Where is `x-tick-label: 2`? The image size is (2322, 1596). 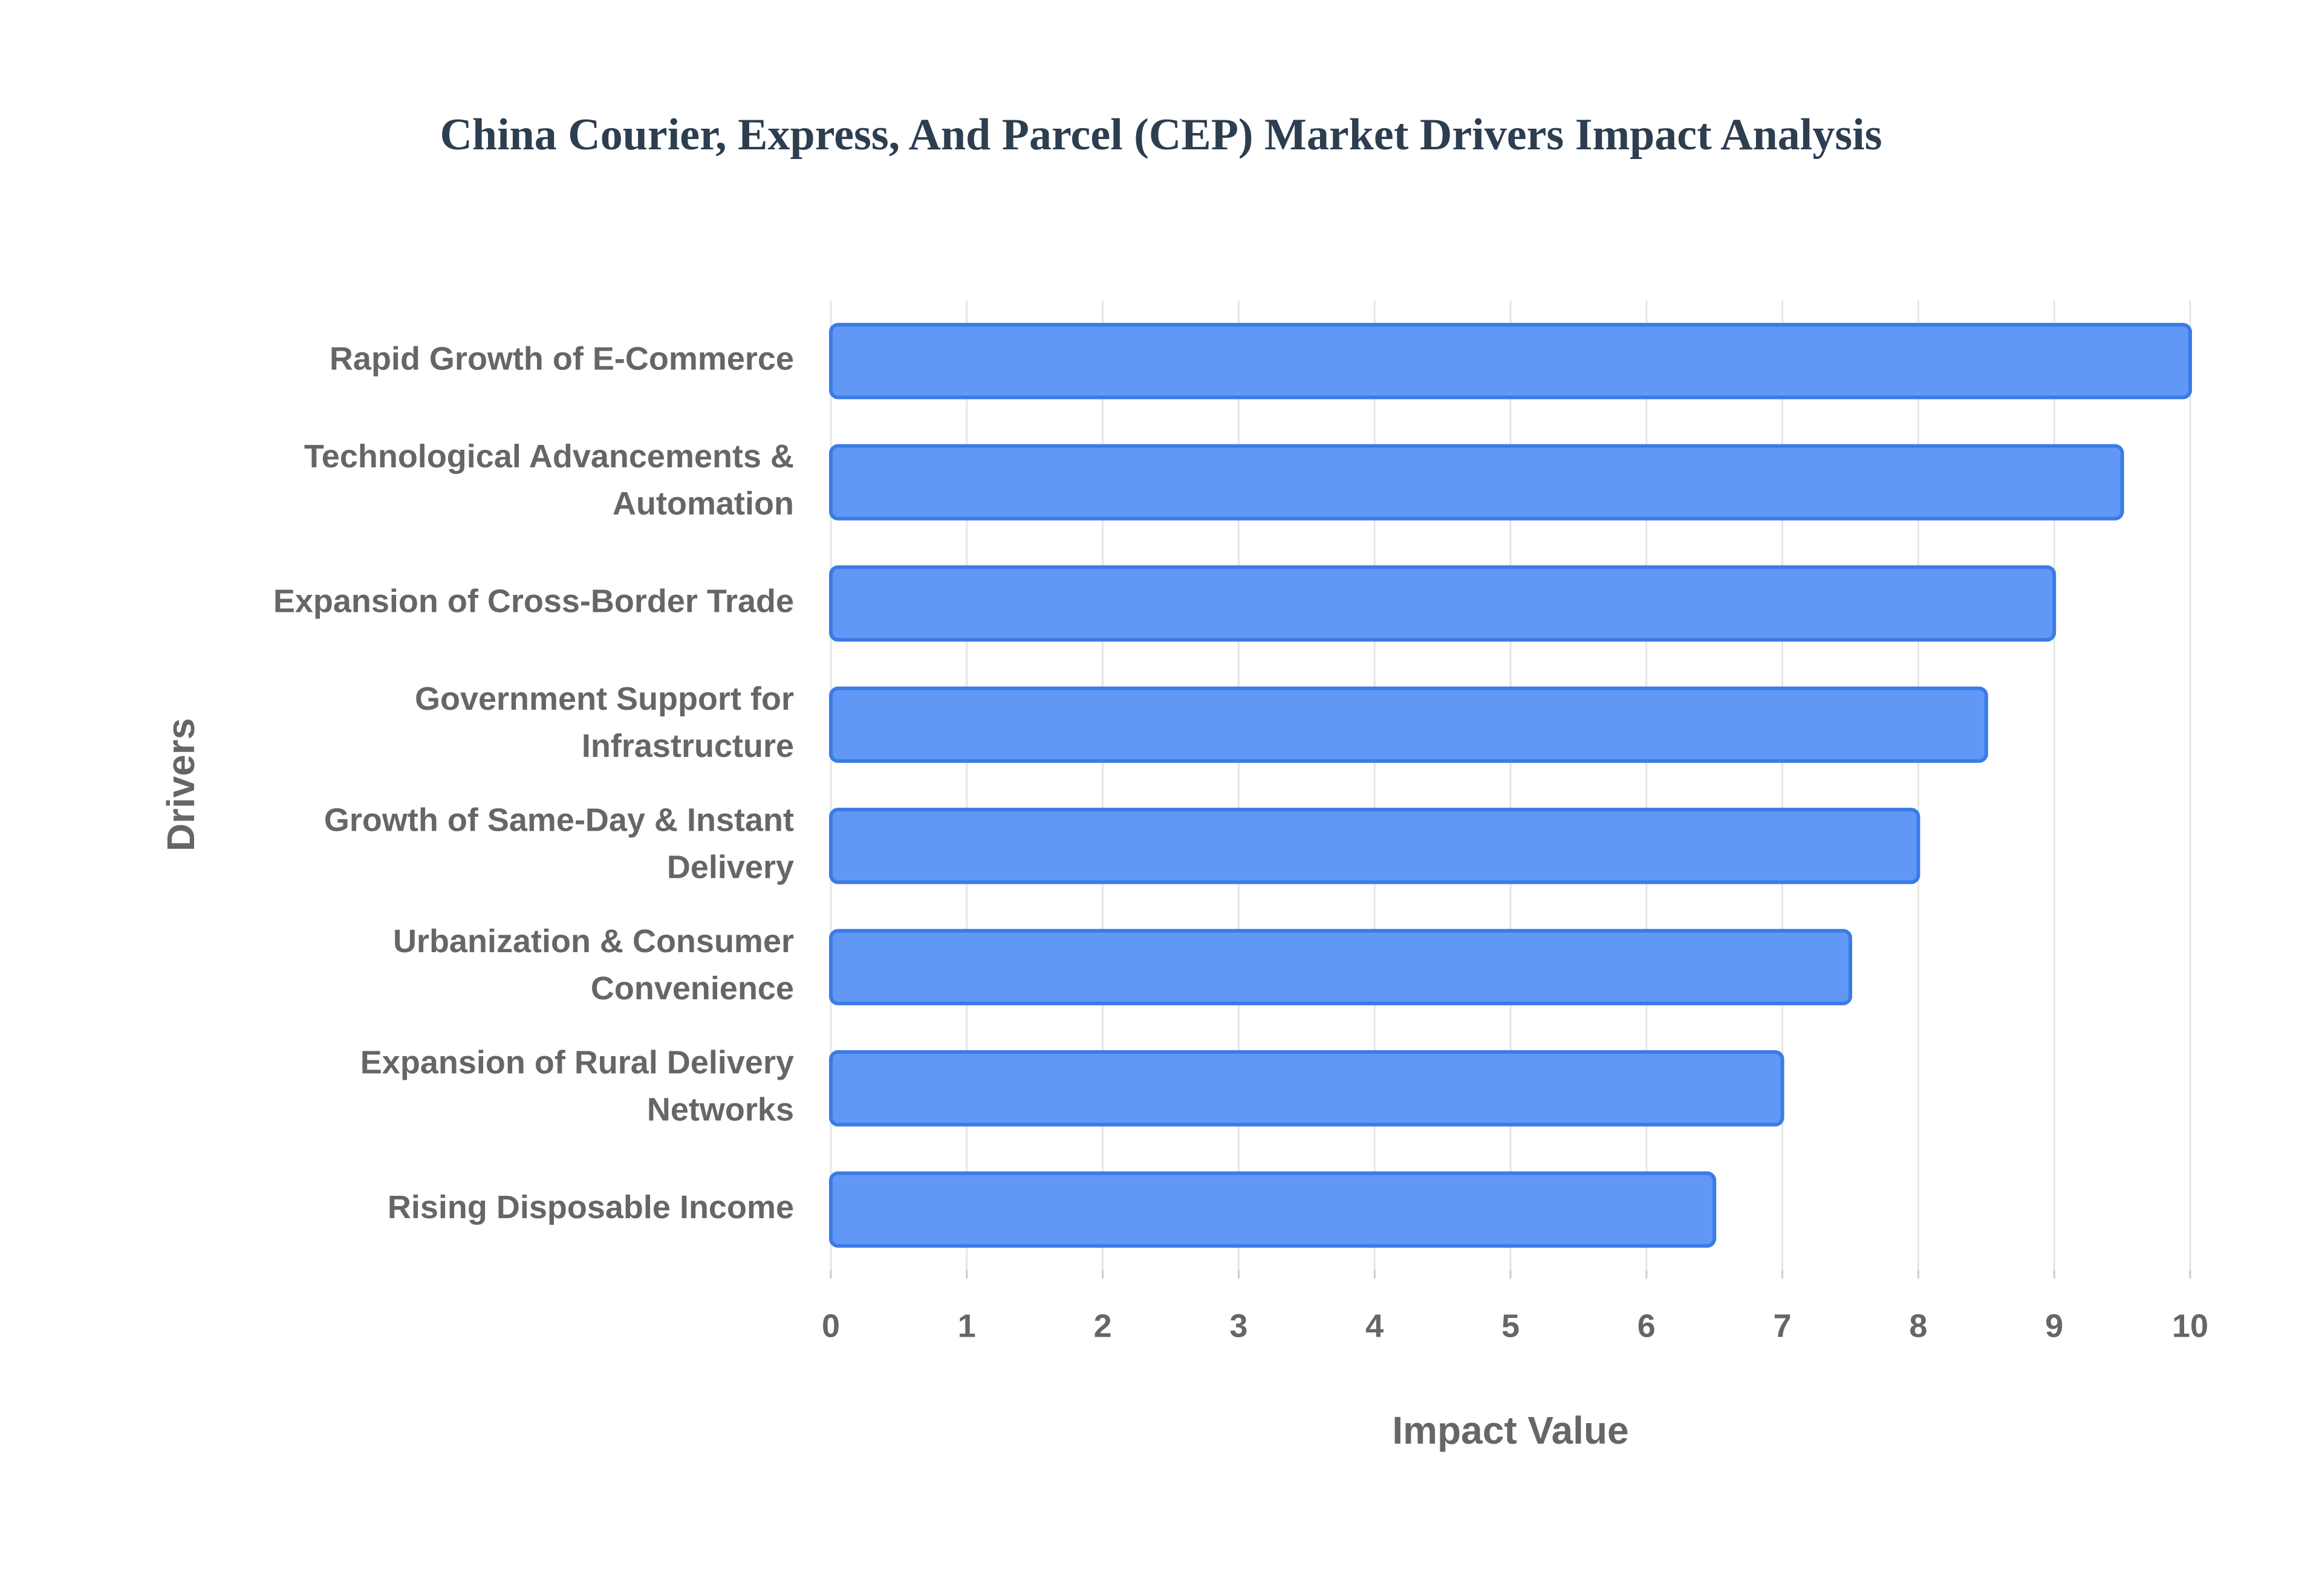
x-tick-label: 2 is located at coordinates (1103, 1326).